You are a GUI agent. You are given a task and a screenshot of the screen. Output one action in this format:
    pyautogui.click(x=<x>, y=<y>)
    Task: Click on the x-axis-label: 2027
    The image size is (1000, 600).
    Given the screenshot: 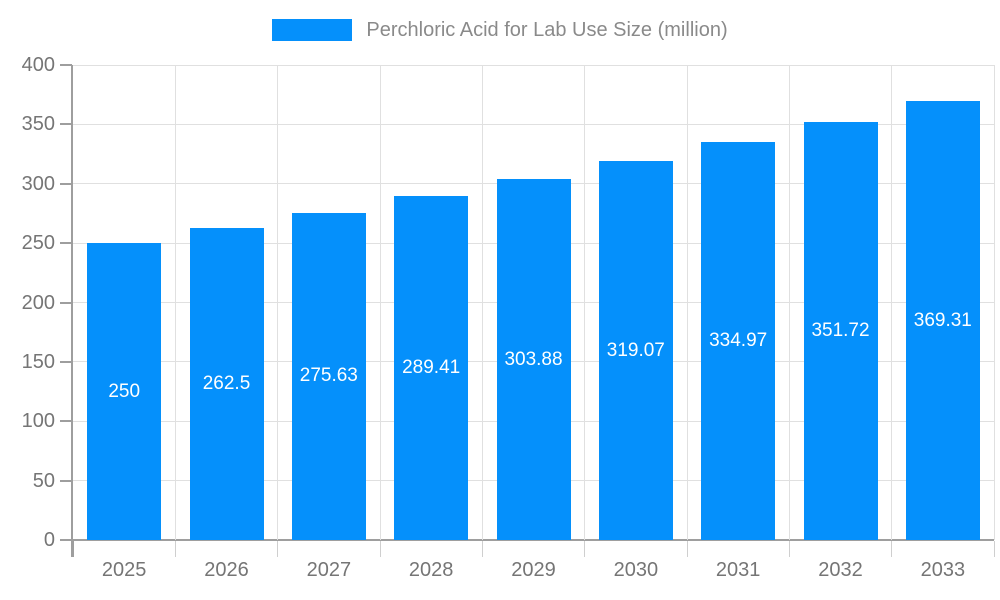 What is the action you would take?
    pyautogui.click(x=329, y=570)
    